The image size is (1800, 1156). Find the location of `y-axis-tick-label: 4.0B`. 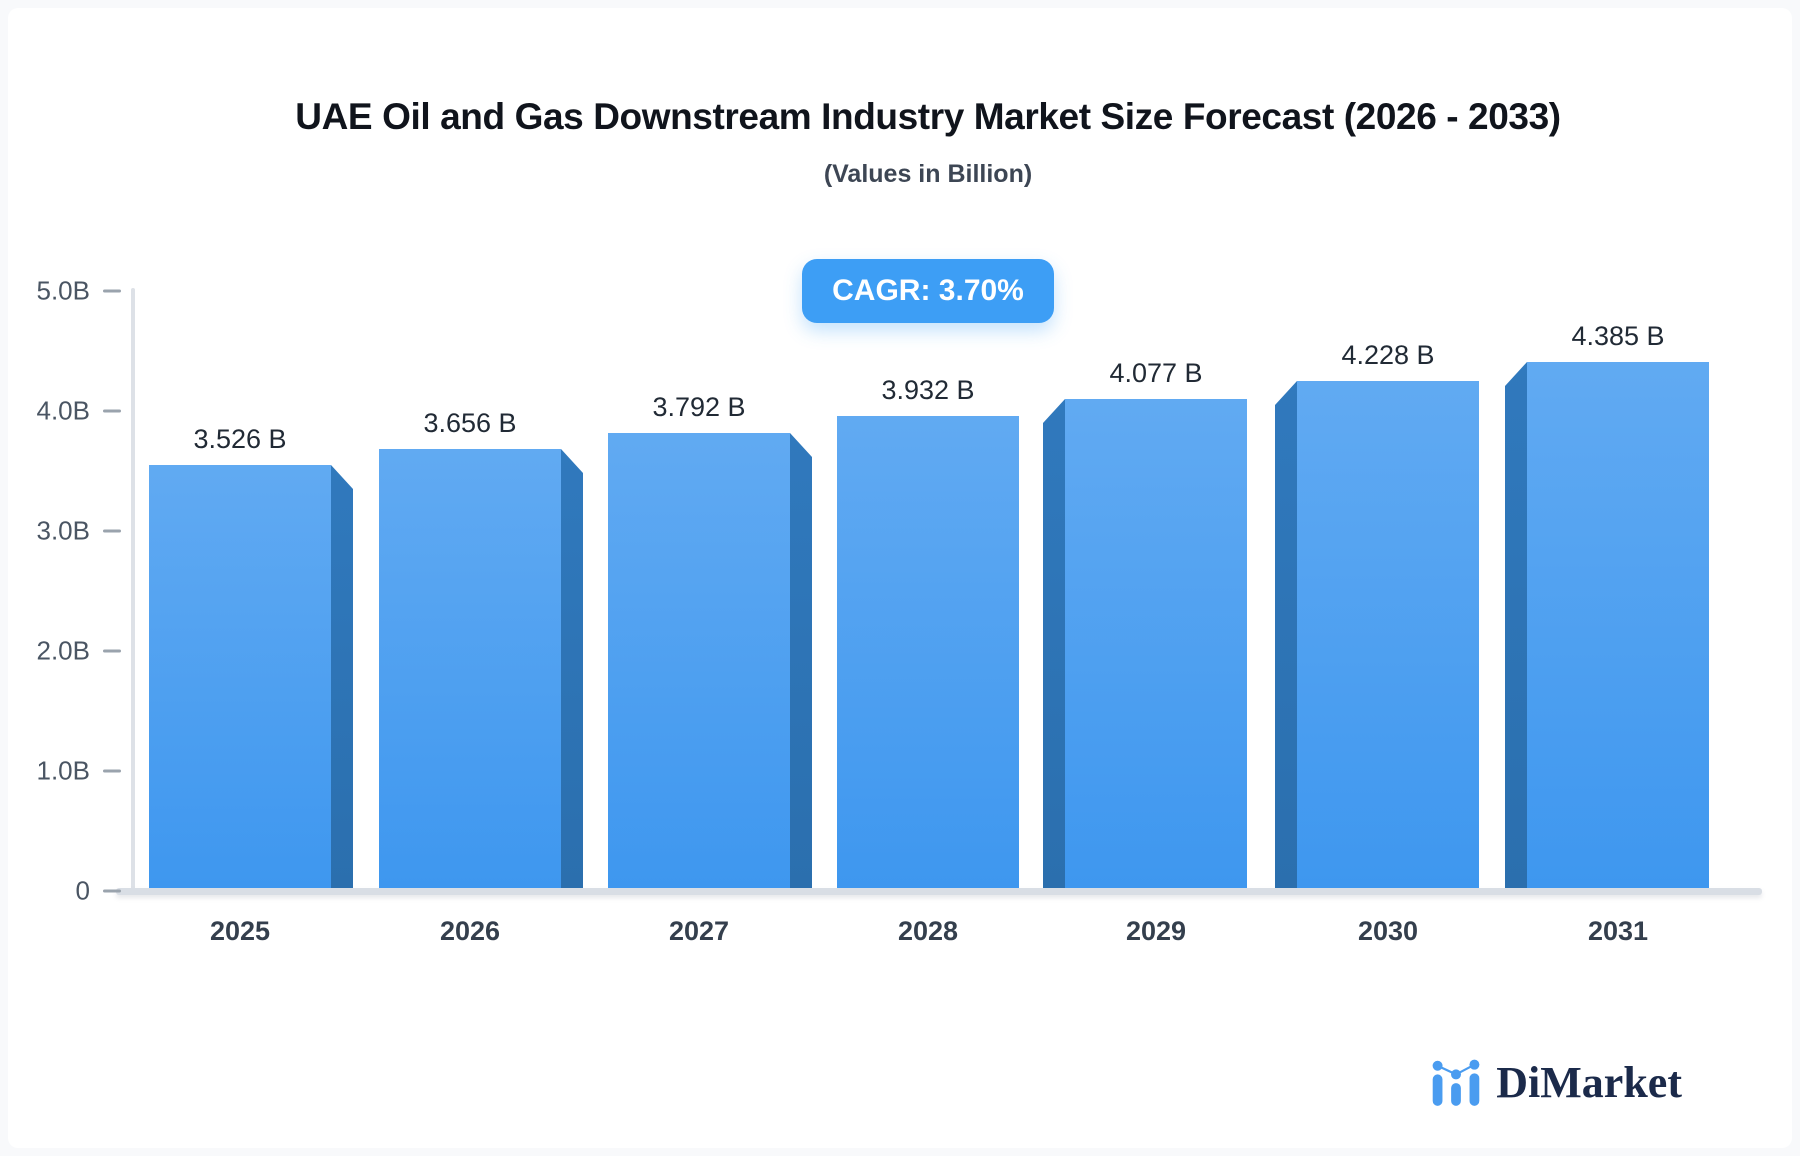

y-axis-tick-label: 4.0B is located at coordinates (63, 410).